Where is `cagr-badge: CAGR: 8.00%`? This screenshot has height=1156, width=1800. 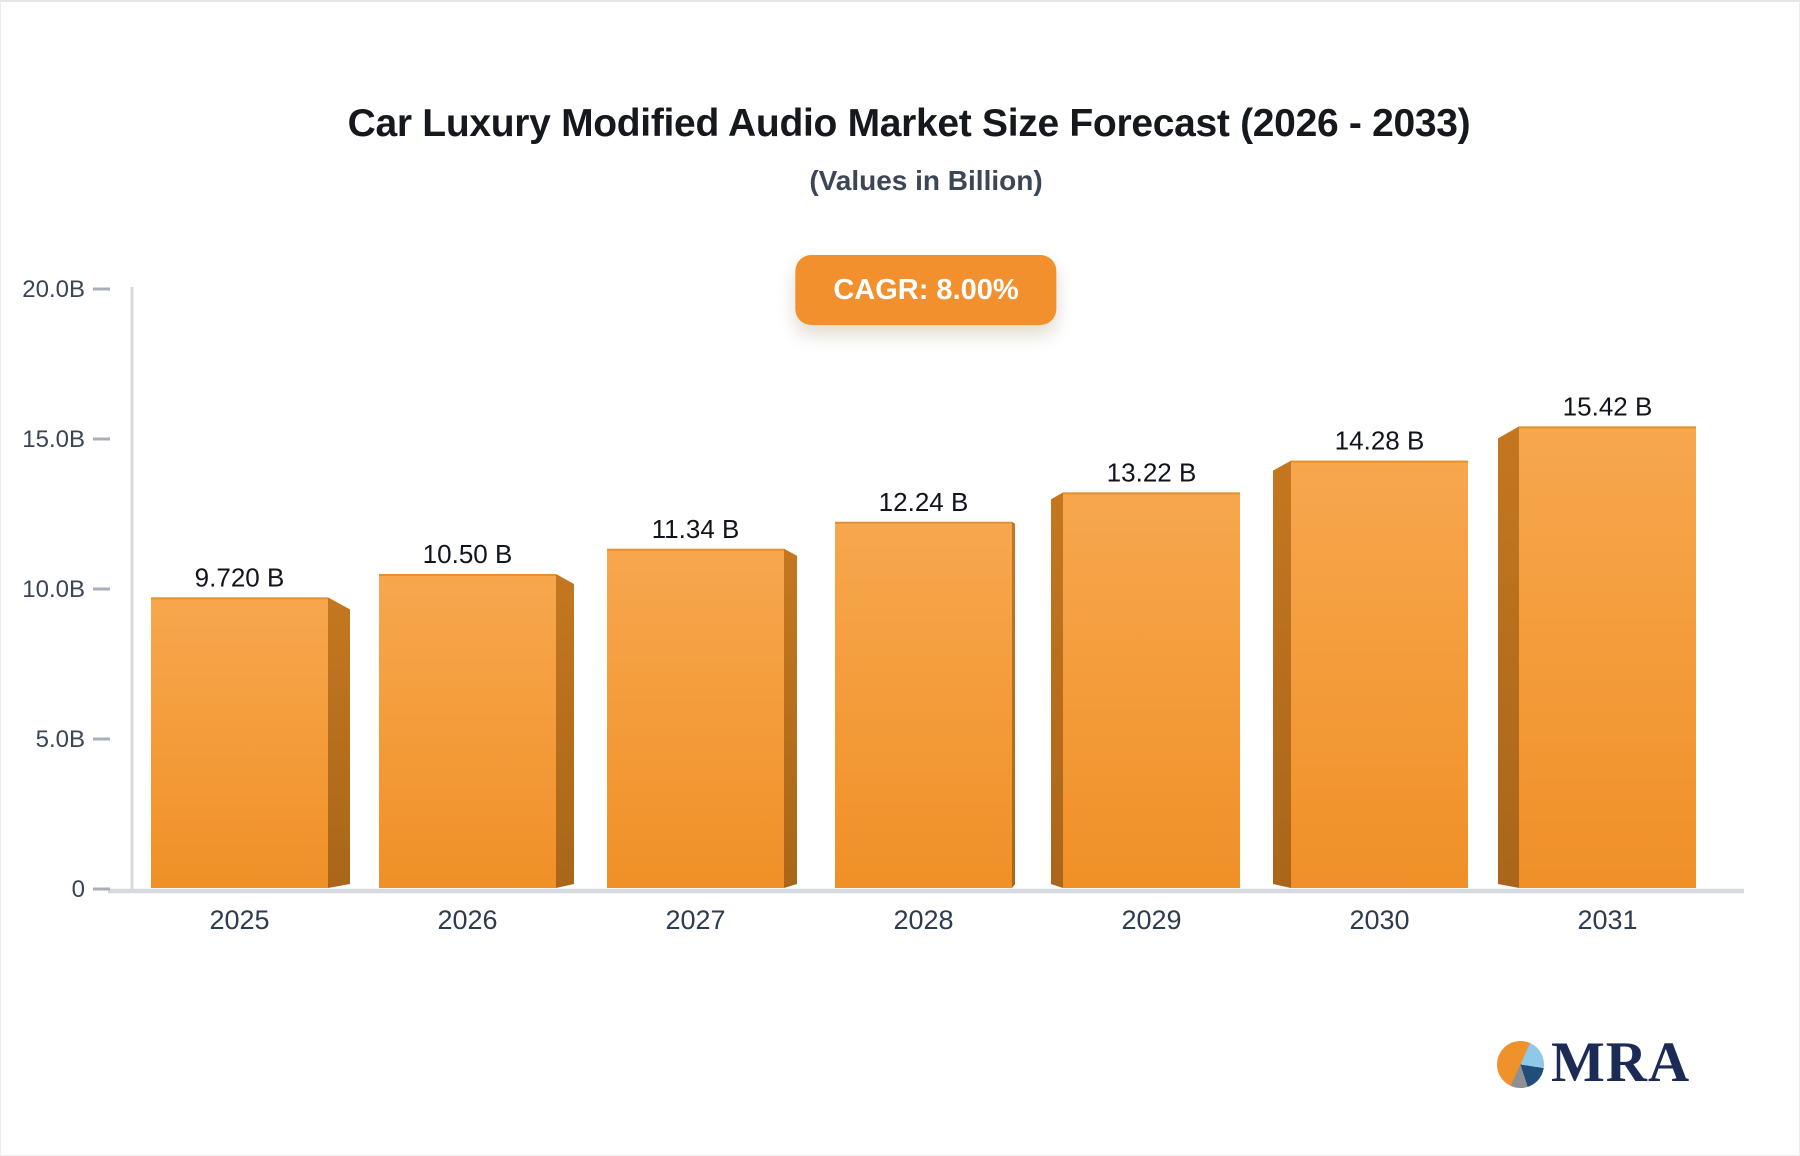 cagr-badge: CAGR: 8.00% is located at coordinates (926, 290).